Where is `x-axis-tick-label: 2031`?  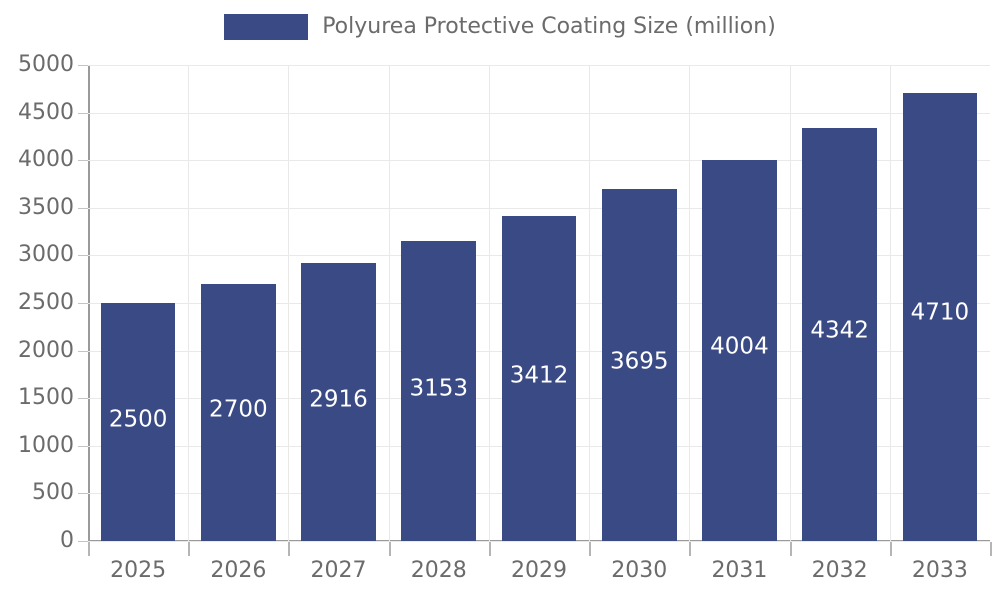 x-axis-tick-label: 2031 is located at coordinates (739, 570).